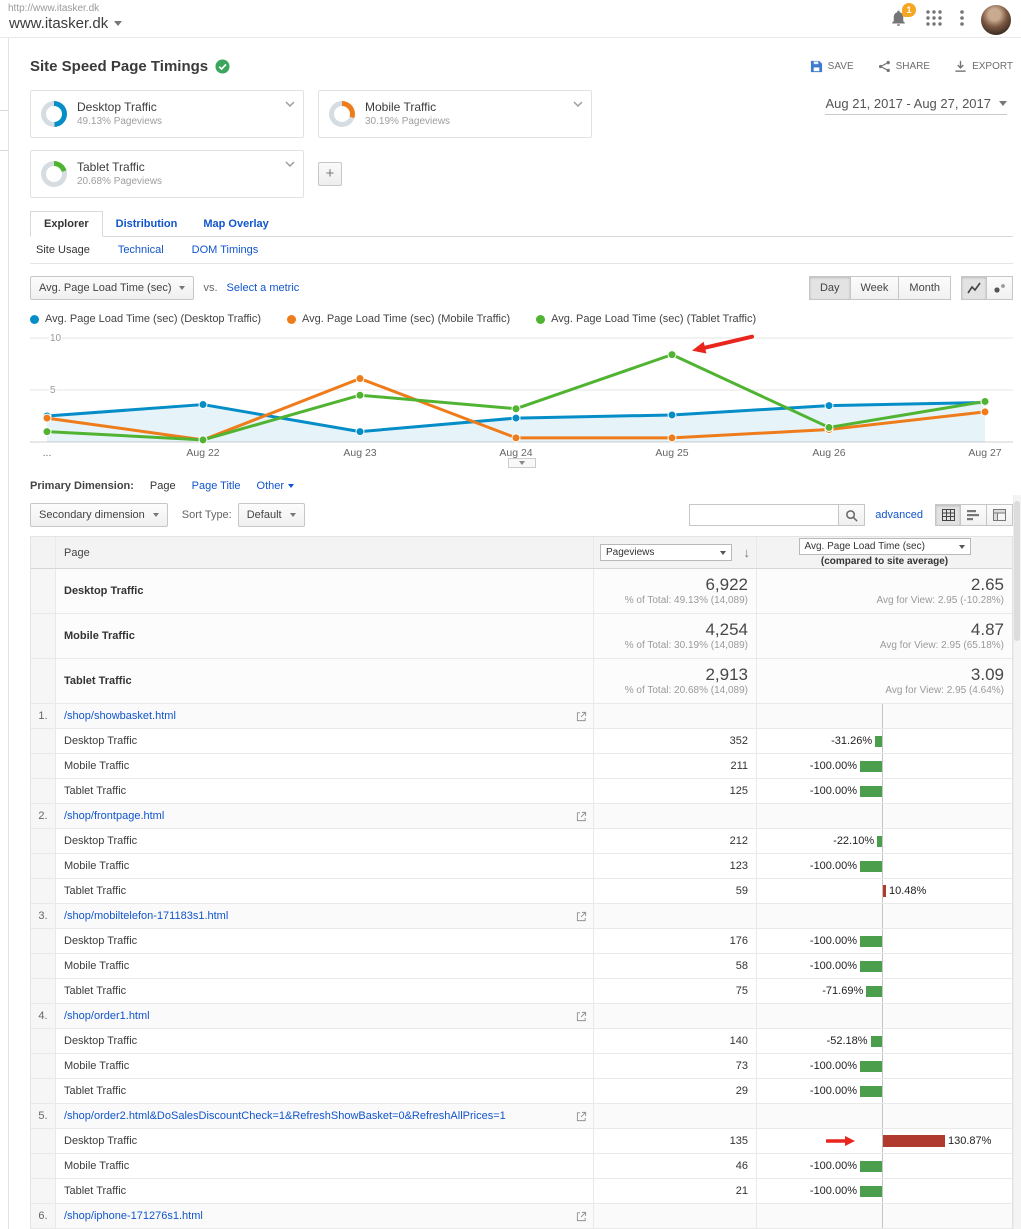 The image size is (1021, 1229). I want to click on scrollbar-thumb, so click(1017, 571).